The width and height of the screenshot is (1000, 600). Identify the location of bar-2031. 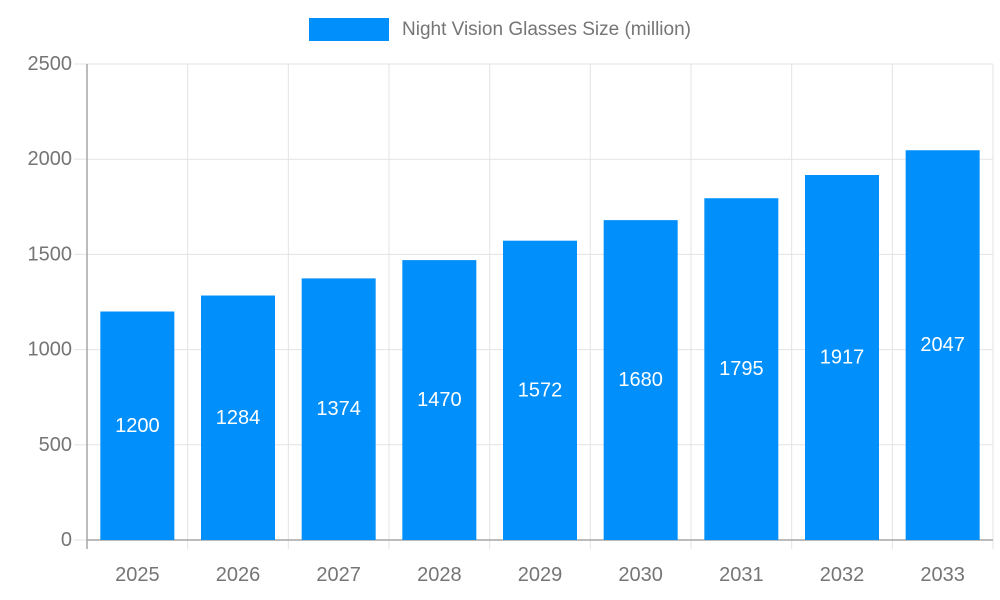
(741, 369).